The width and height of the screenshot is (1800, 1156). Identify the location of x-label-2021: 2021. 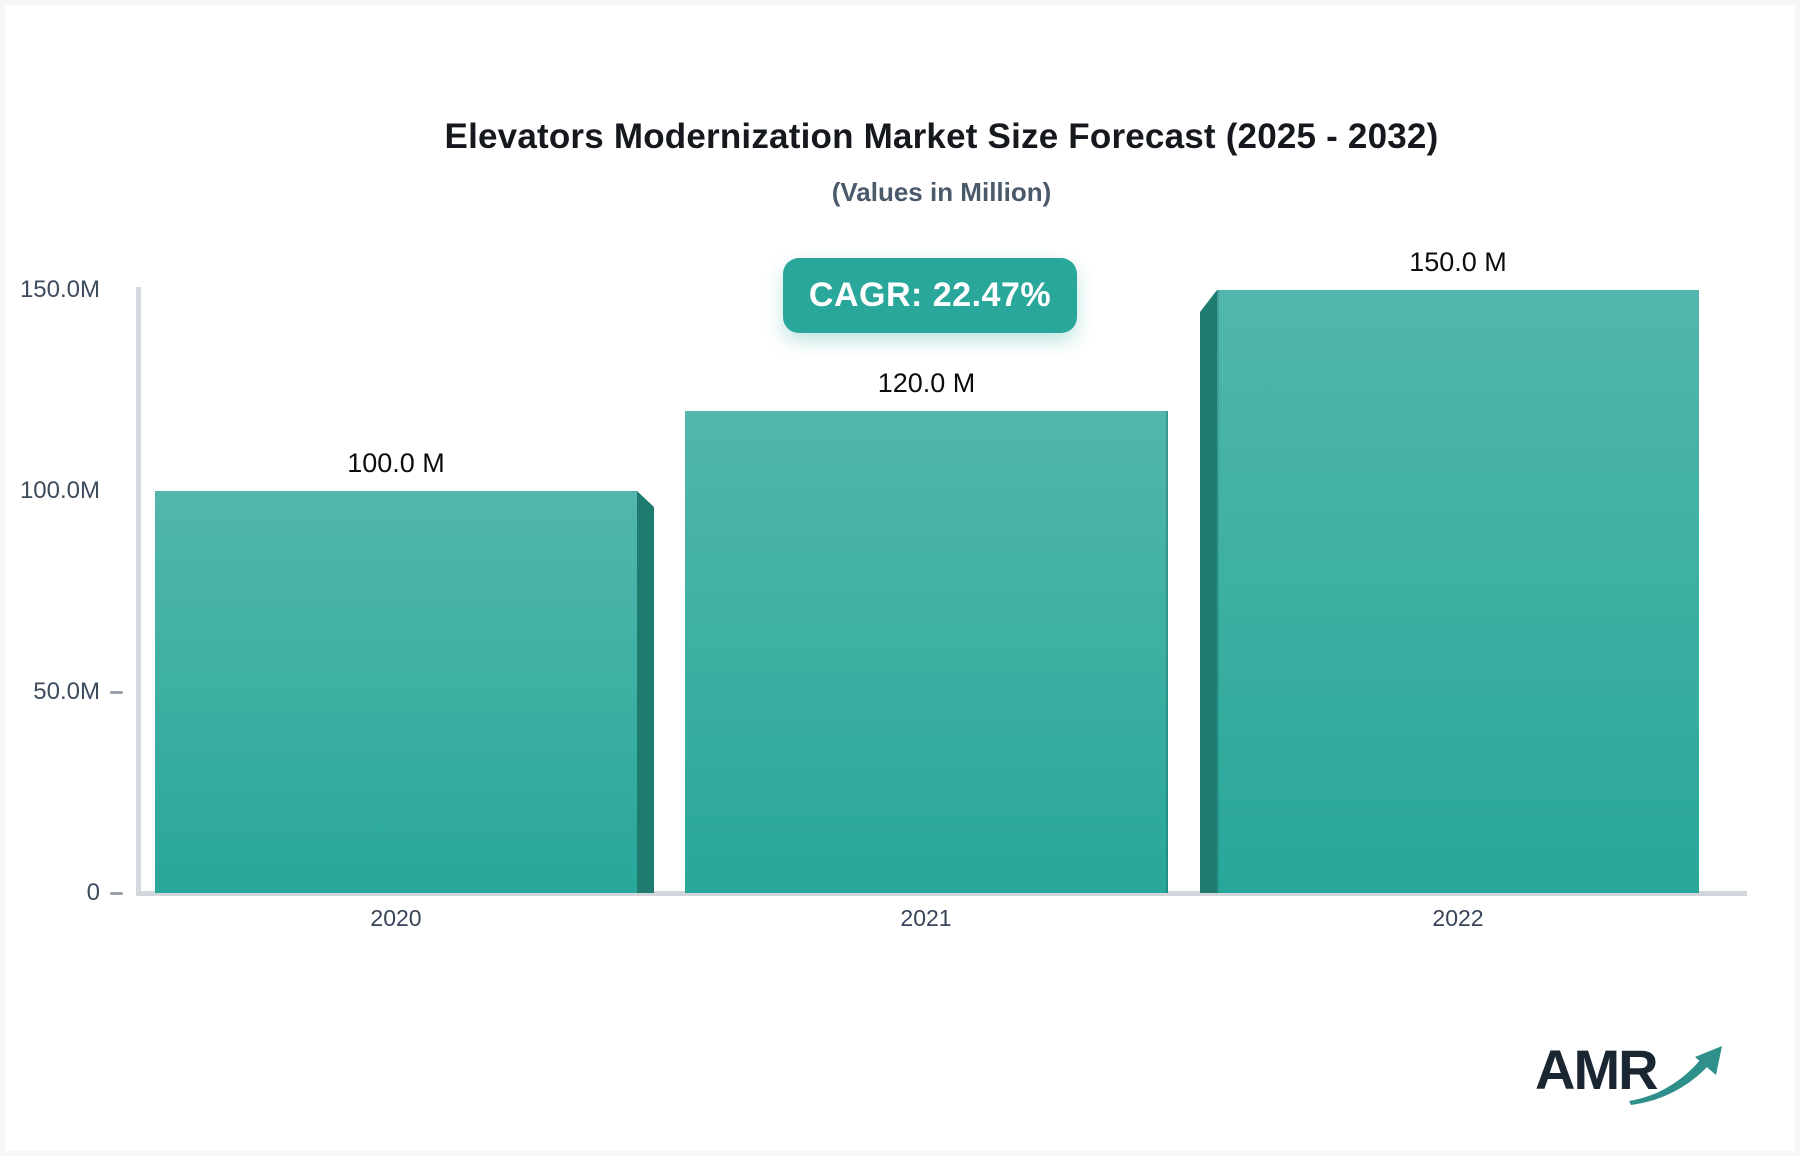
(926, 918).